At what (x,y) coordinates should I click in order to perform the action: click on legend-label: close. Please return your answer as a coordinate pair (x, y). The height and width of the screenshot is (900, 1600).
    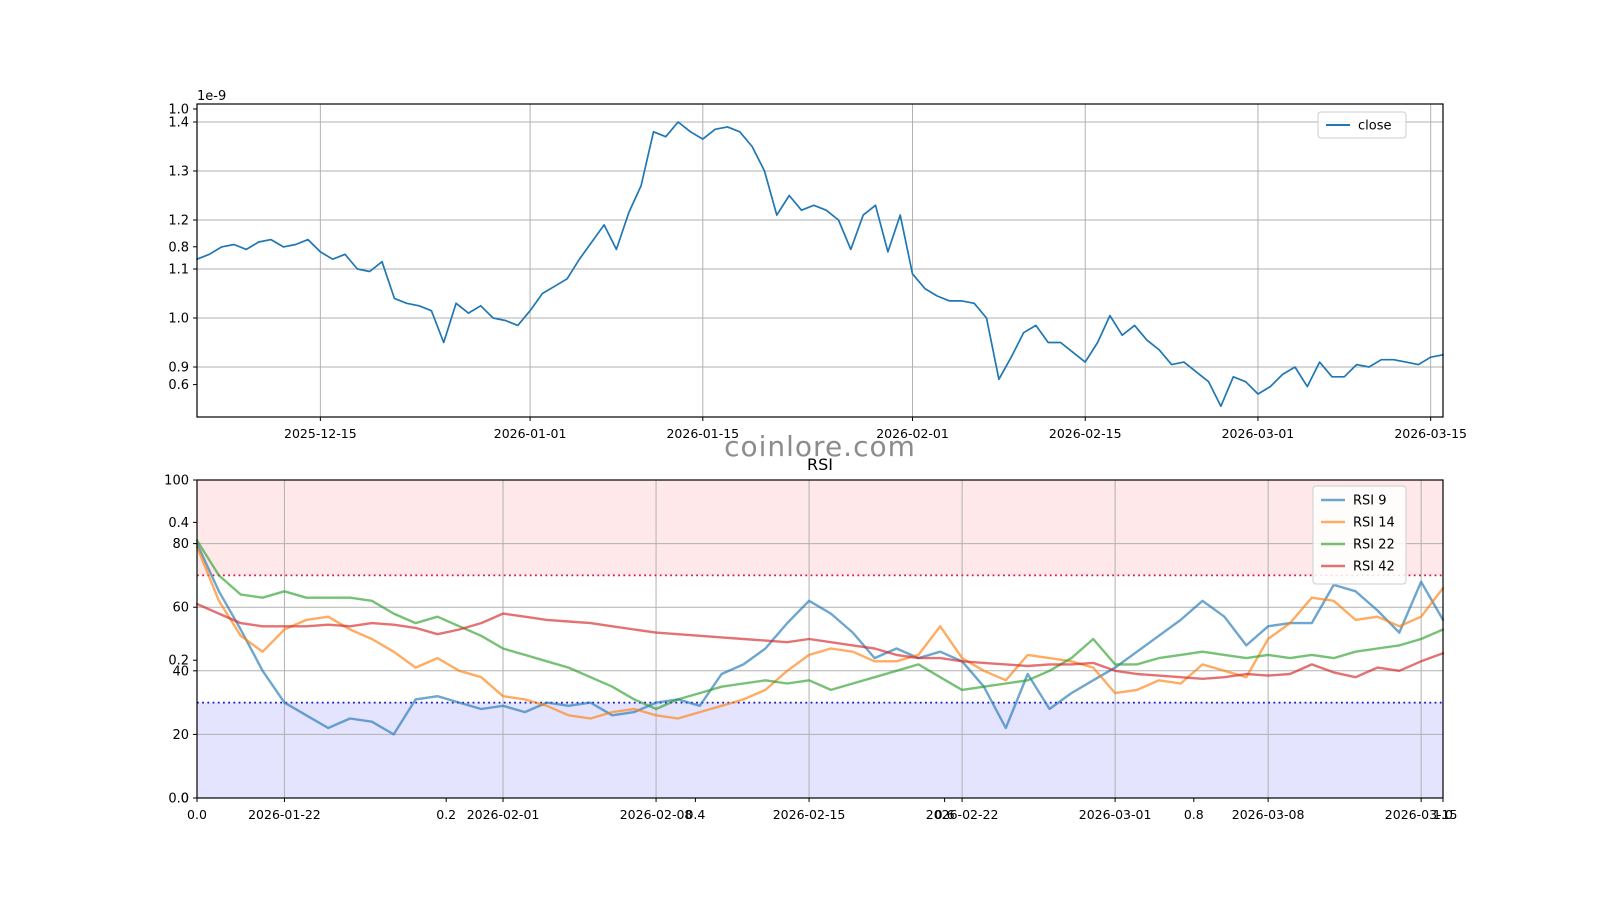
    Looking at the image, I should click on (1374, 126).